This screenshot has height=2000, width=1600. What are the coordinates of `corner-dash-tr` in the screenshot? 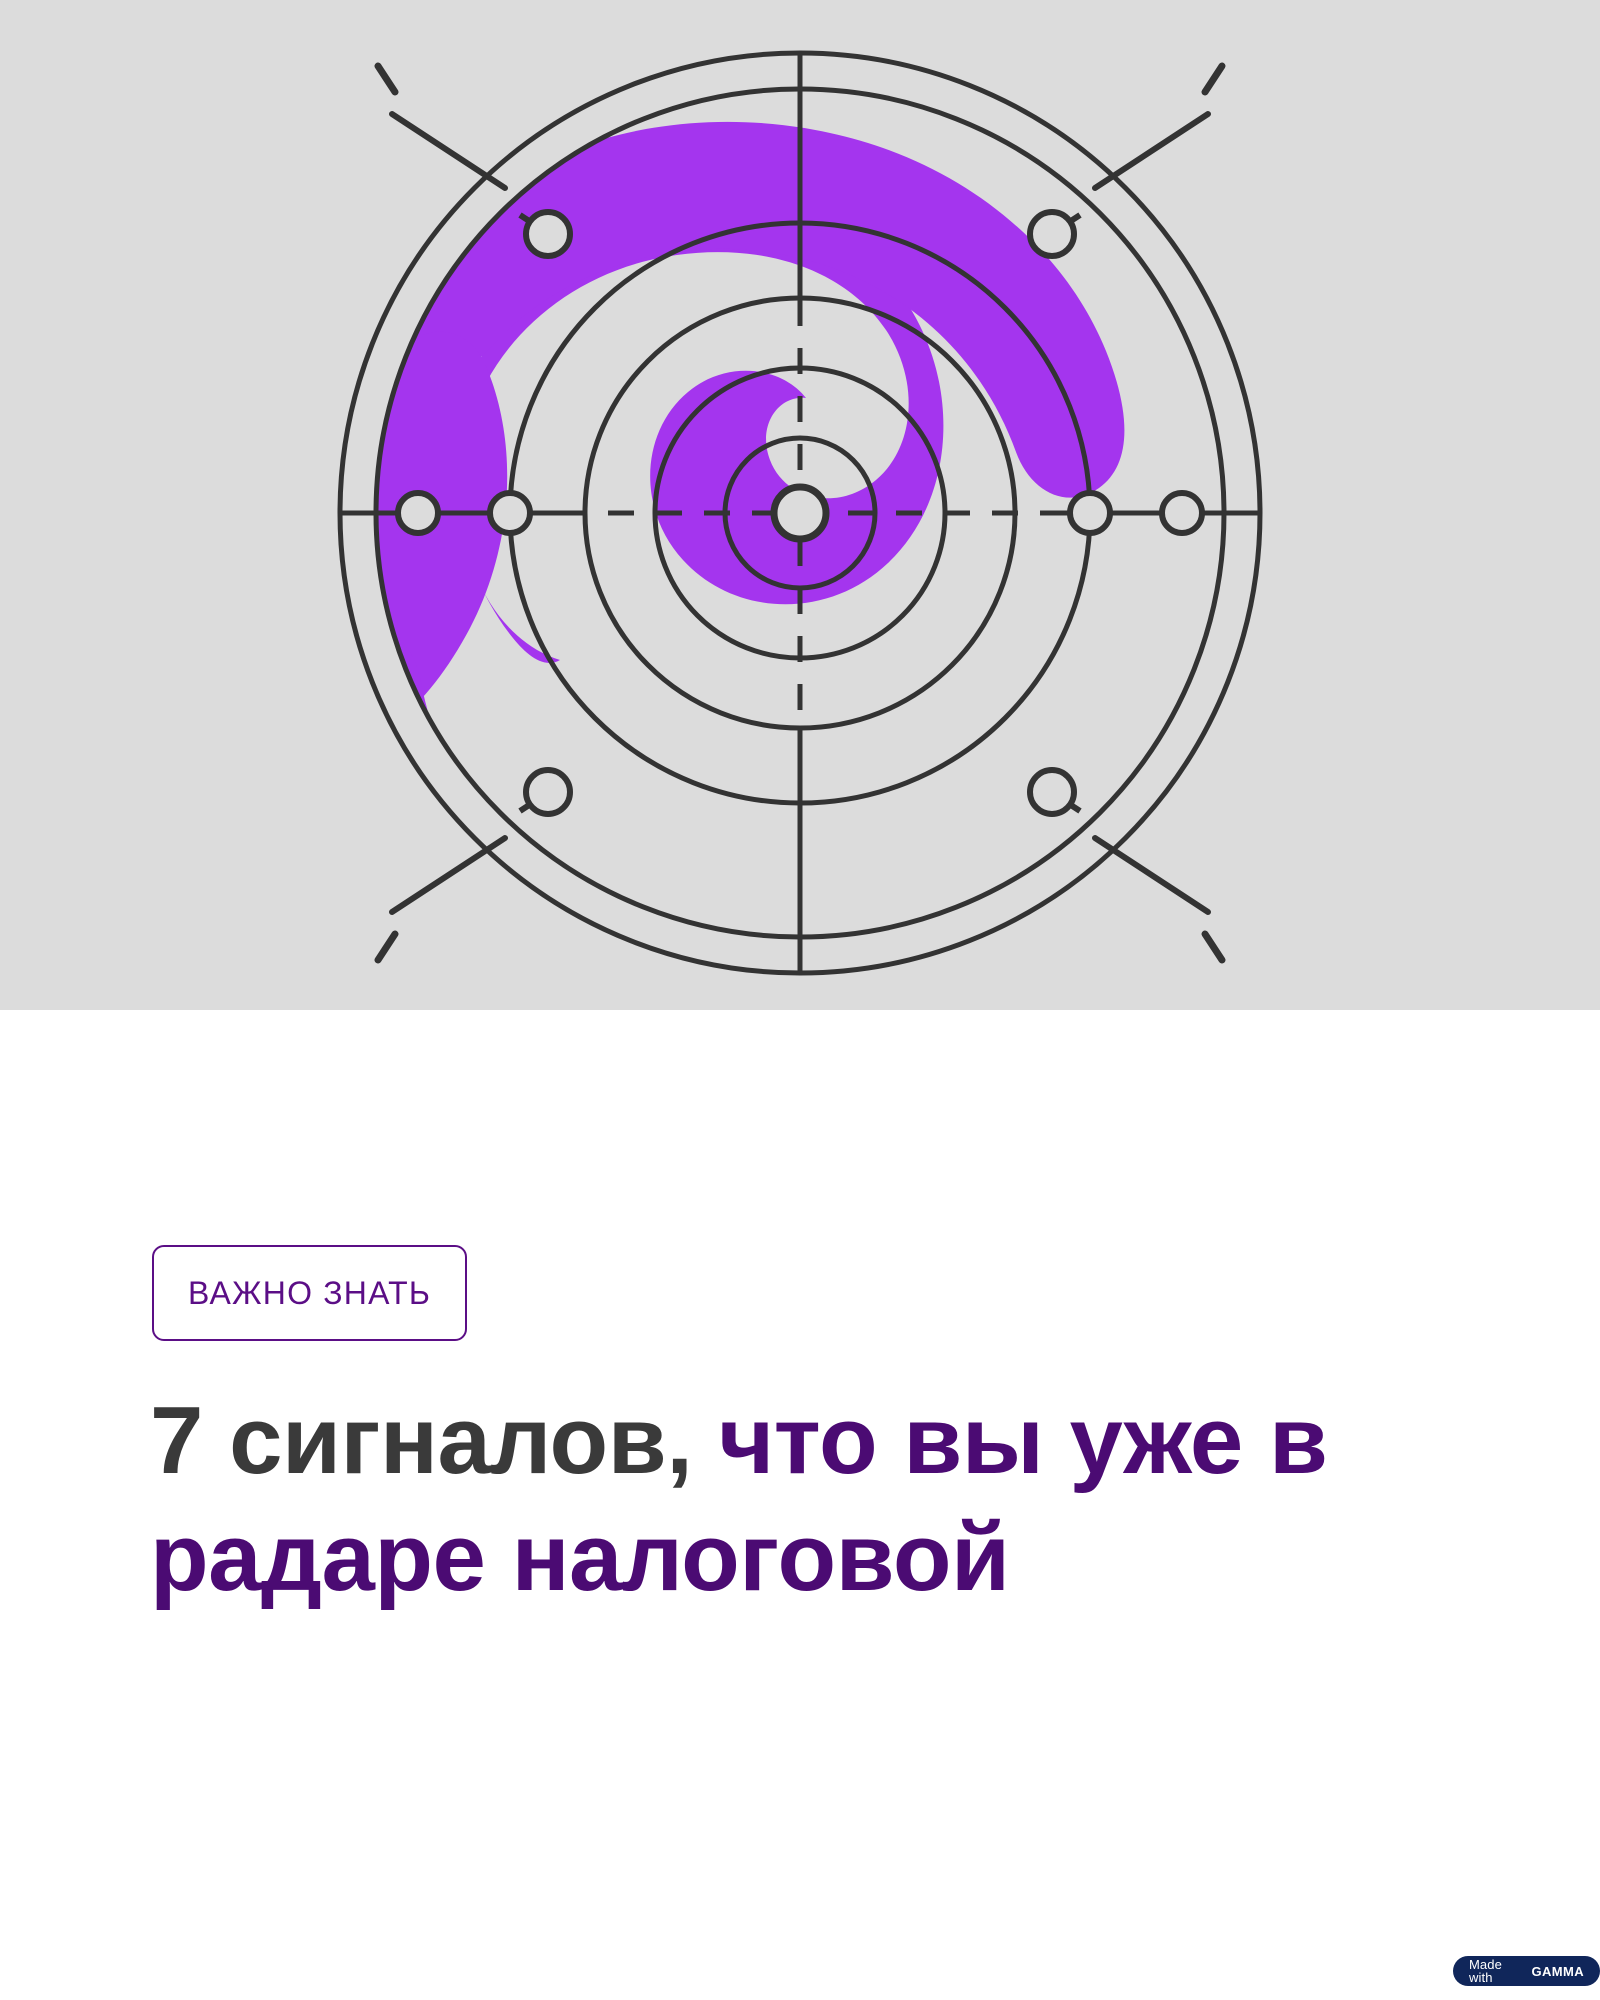 It's located at (1213, 79).